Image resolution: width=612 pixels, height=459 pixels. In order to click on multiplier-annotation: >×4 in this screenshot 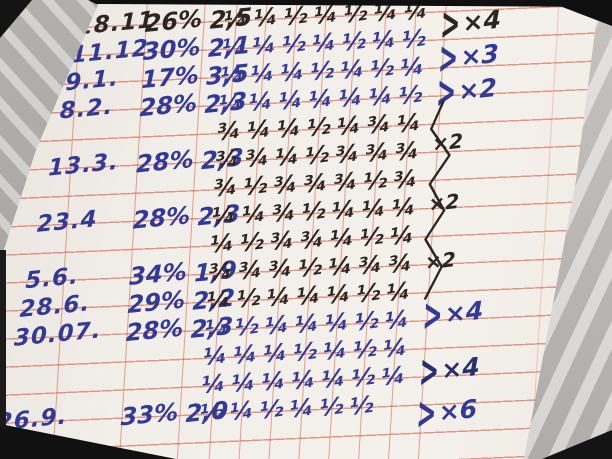, I will do `click(448, 372)`.